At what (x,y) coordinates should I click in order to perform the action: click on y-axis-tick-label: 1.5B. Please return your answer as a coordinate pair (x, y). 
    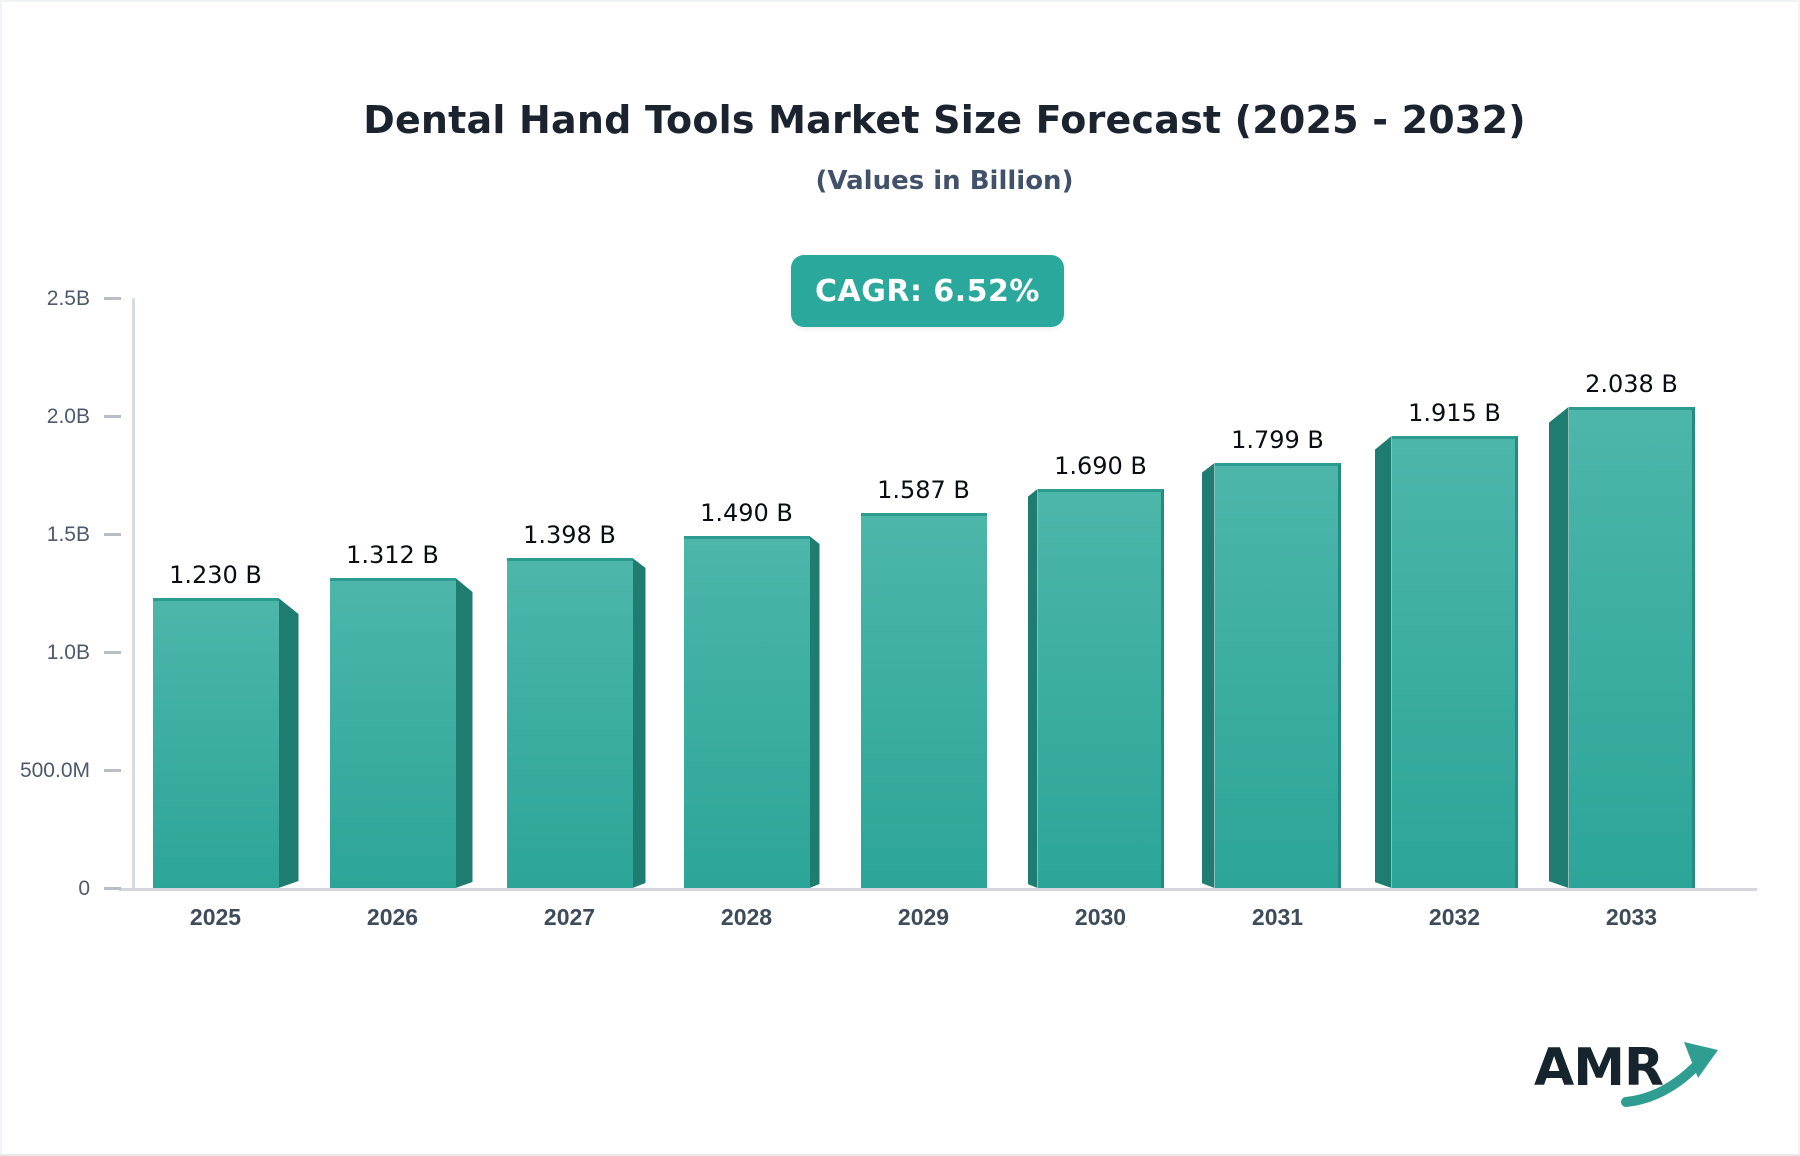
    Looking at the image, I should click on (68, 534).